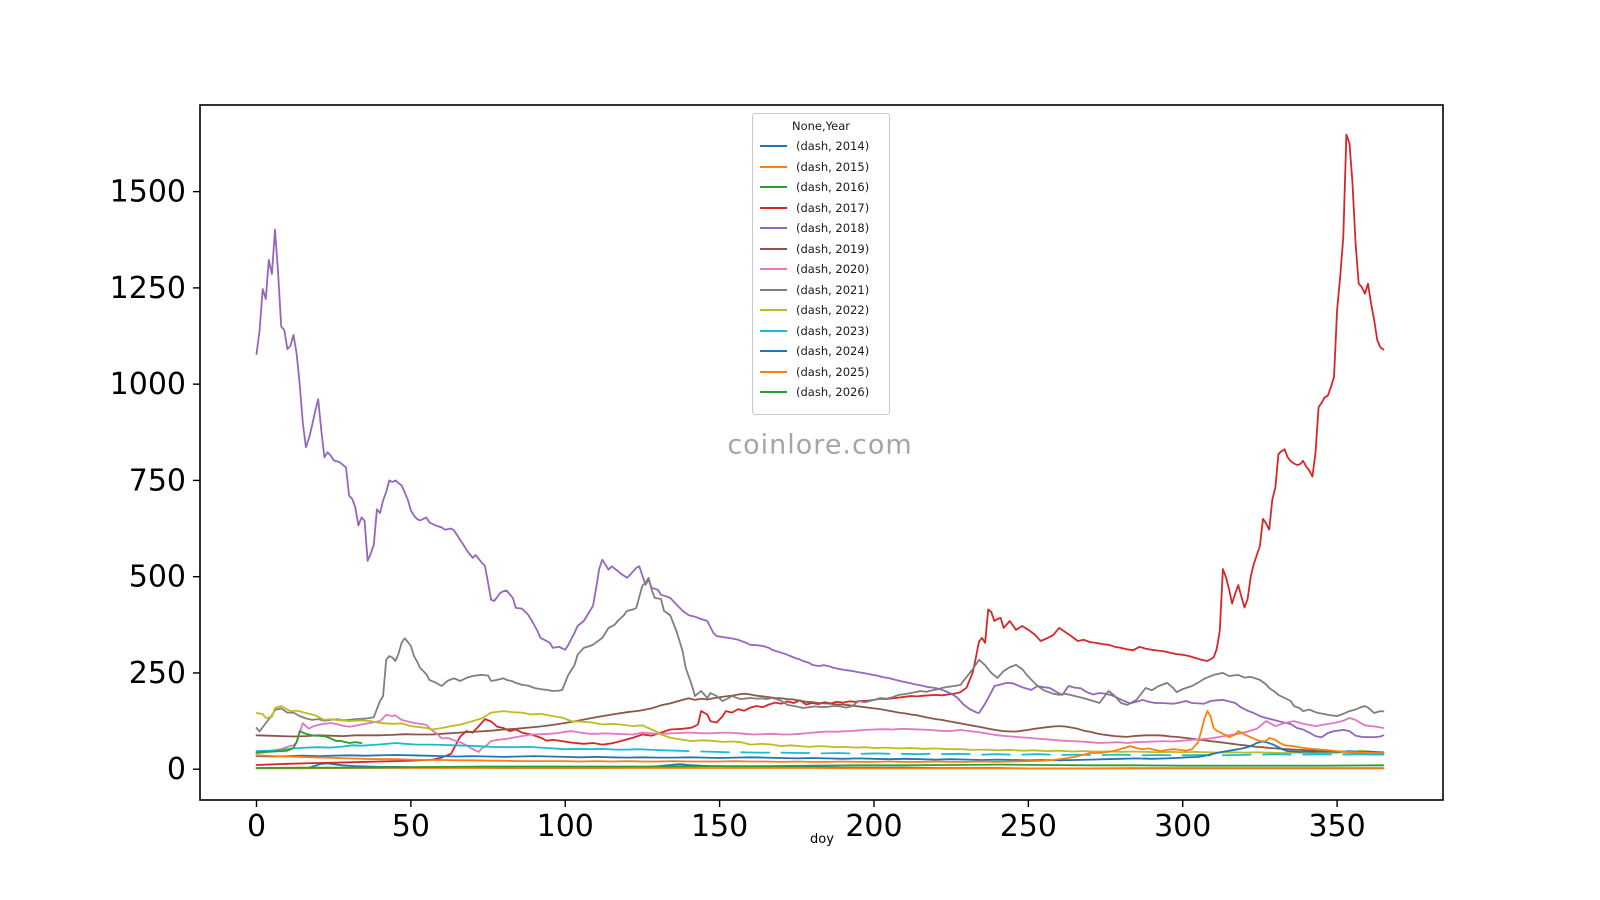 The width and height of the screenshot is (1600, 900). I want to click on series-line-2023-seg0, so click(472, 747).